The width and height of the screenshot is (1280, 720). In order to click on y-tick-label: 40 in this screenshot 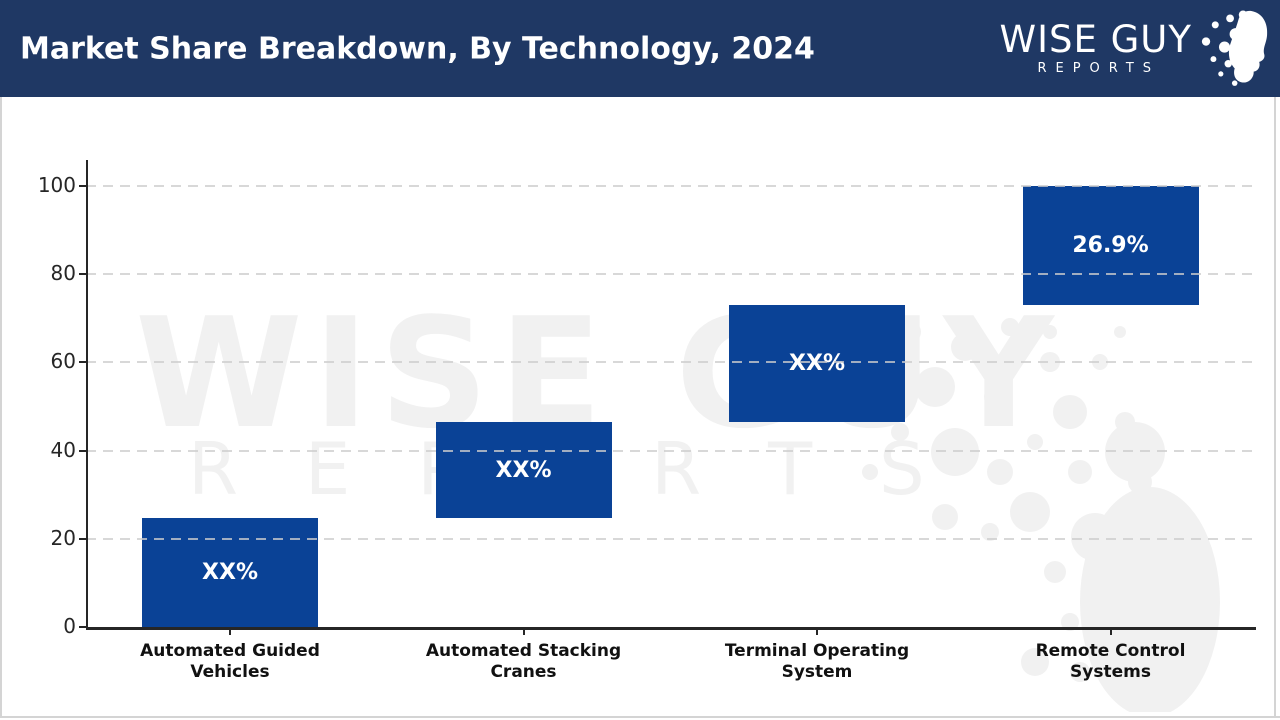, I will do `click(63, 449)`.